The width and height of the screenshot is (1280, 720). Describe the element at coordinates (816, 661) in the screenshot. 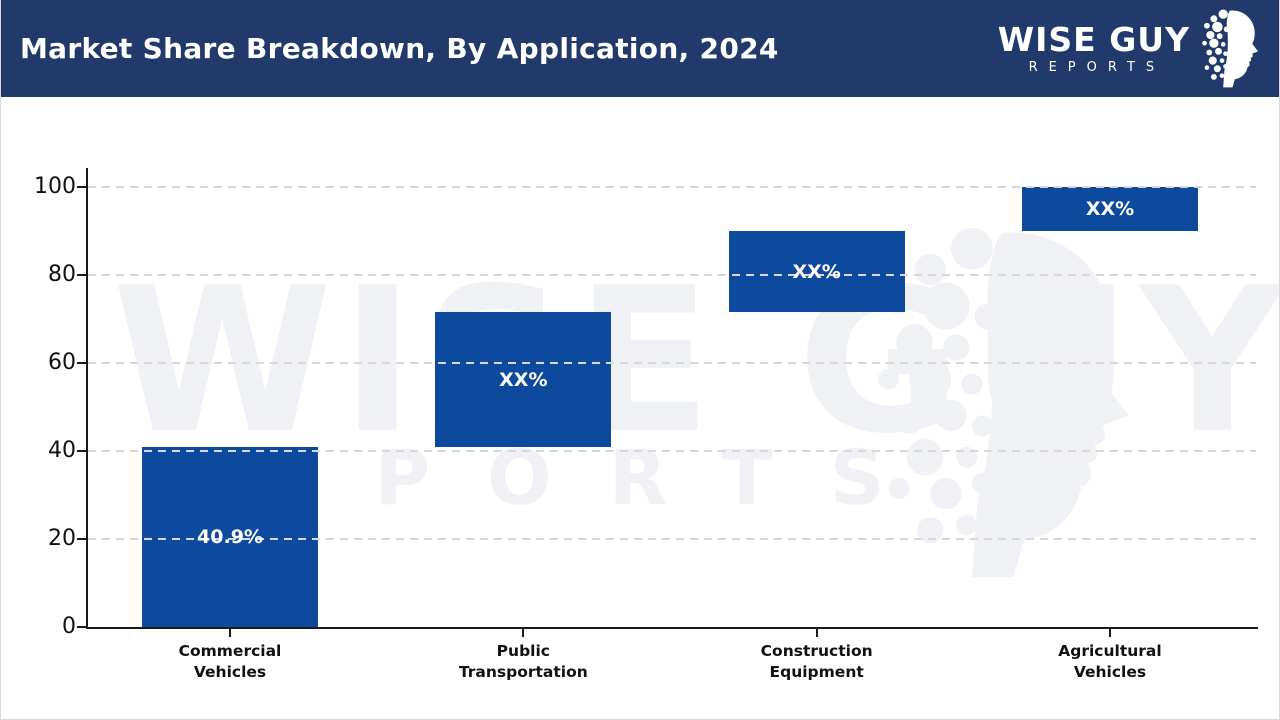

I see `category-label: Construction Equipment` at that location.